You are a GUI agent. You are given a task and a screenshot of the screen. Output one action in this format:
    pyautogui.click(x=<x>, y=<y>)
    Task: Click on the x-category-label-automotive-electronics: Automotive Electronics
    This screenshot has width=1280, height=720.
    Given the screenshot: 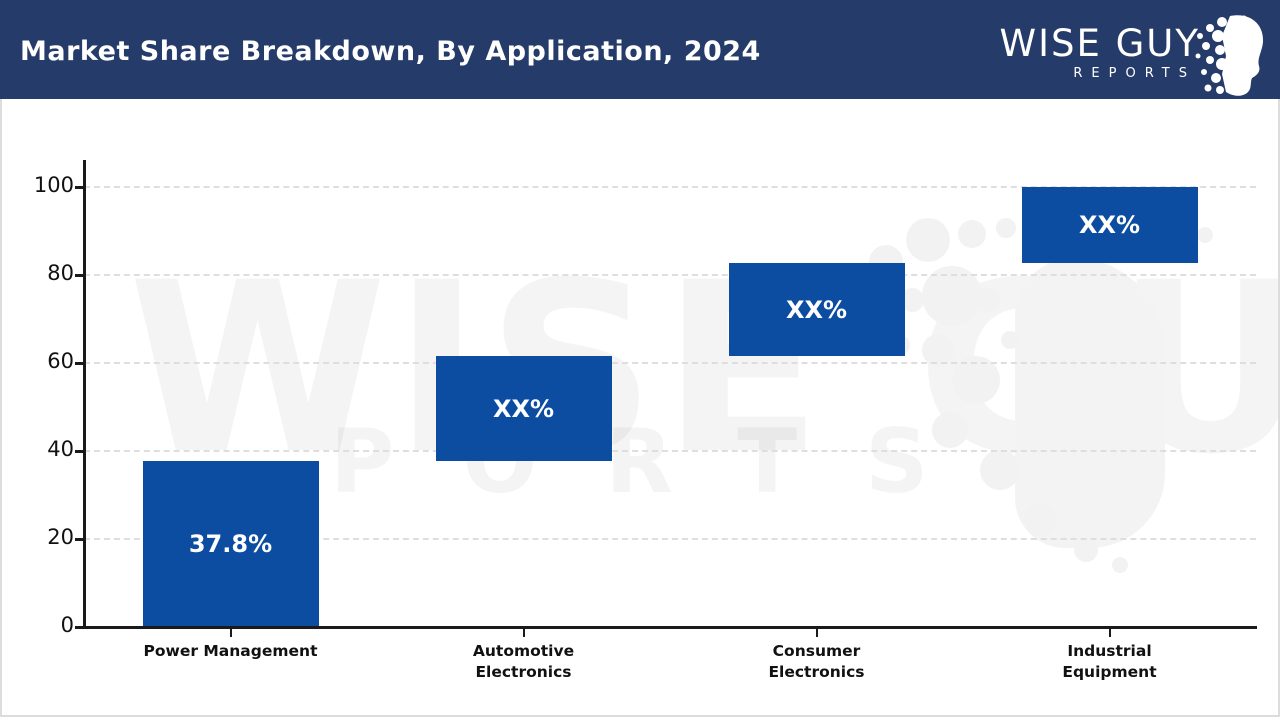 What is the action you would take?
    pyautogui.click(x=524, y=662)
    